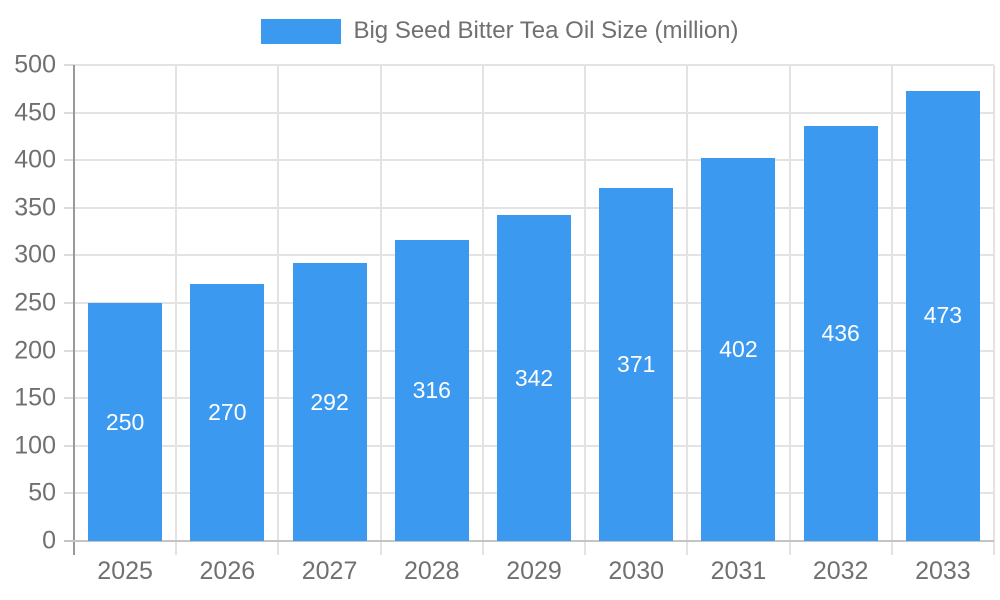  I want to click on y-tick-label: 150, so click(35, 397).